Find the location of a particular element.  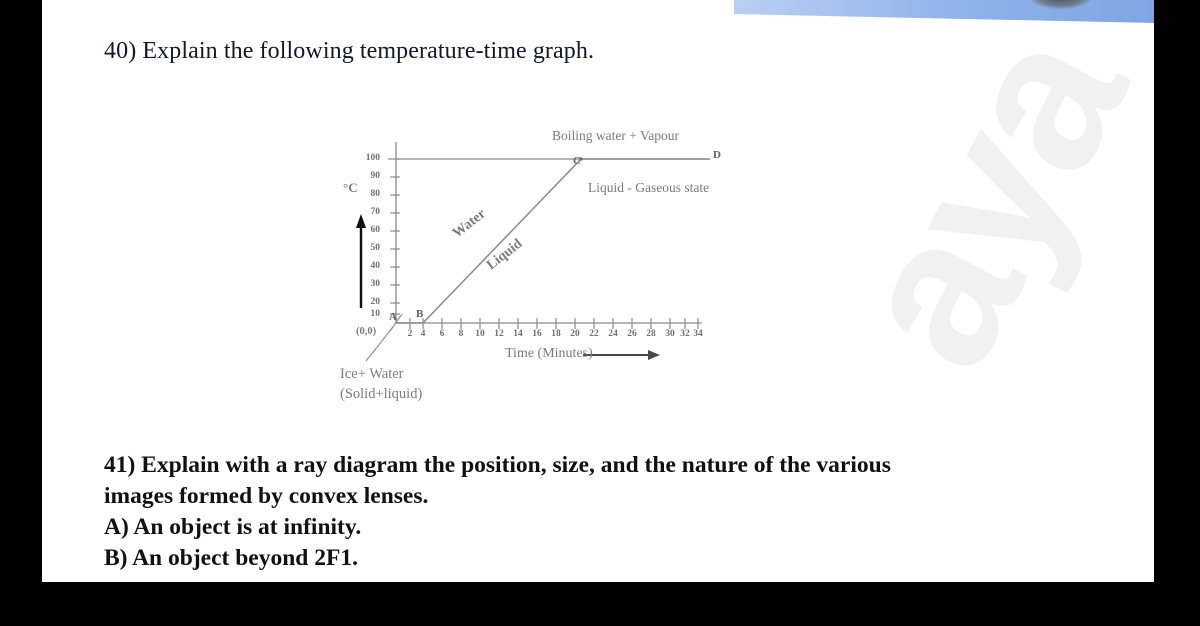

point-label-b: B is located at coordinates (420, 314).